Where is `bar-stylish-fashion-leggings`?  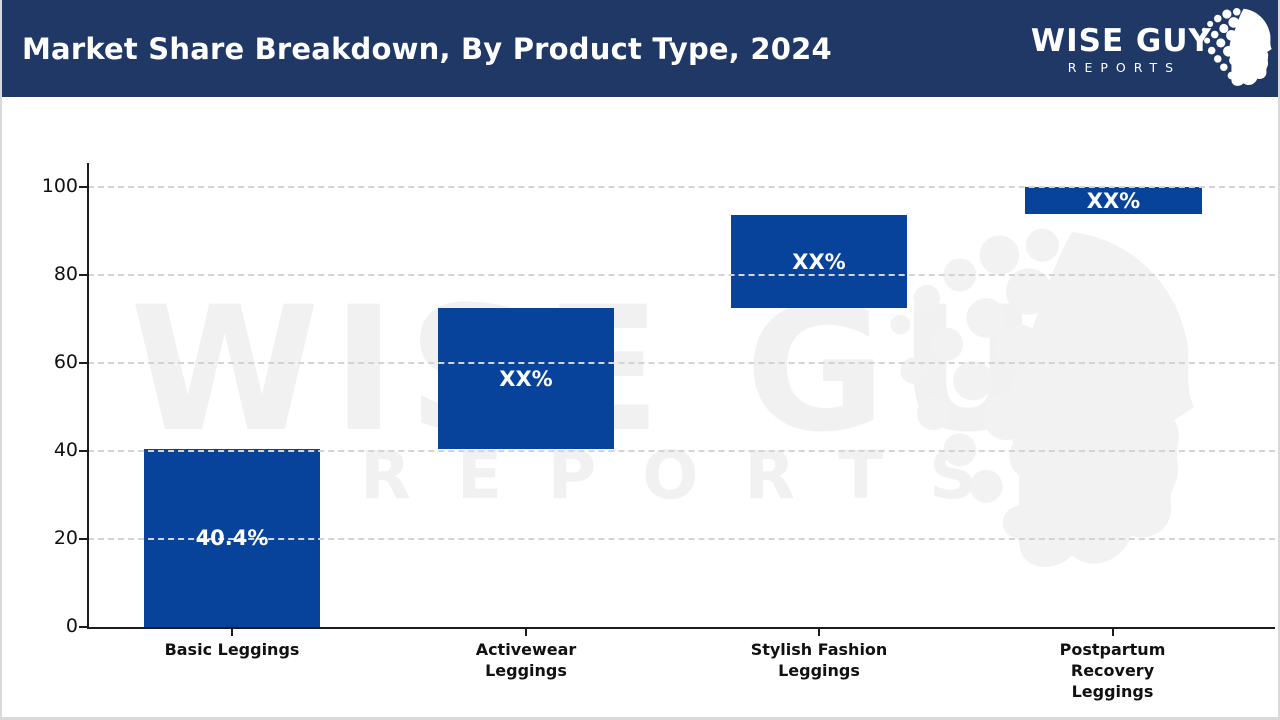 bar-stylish-fashion-leggings is located at coordinates (819, 261).